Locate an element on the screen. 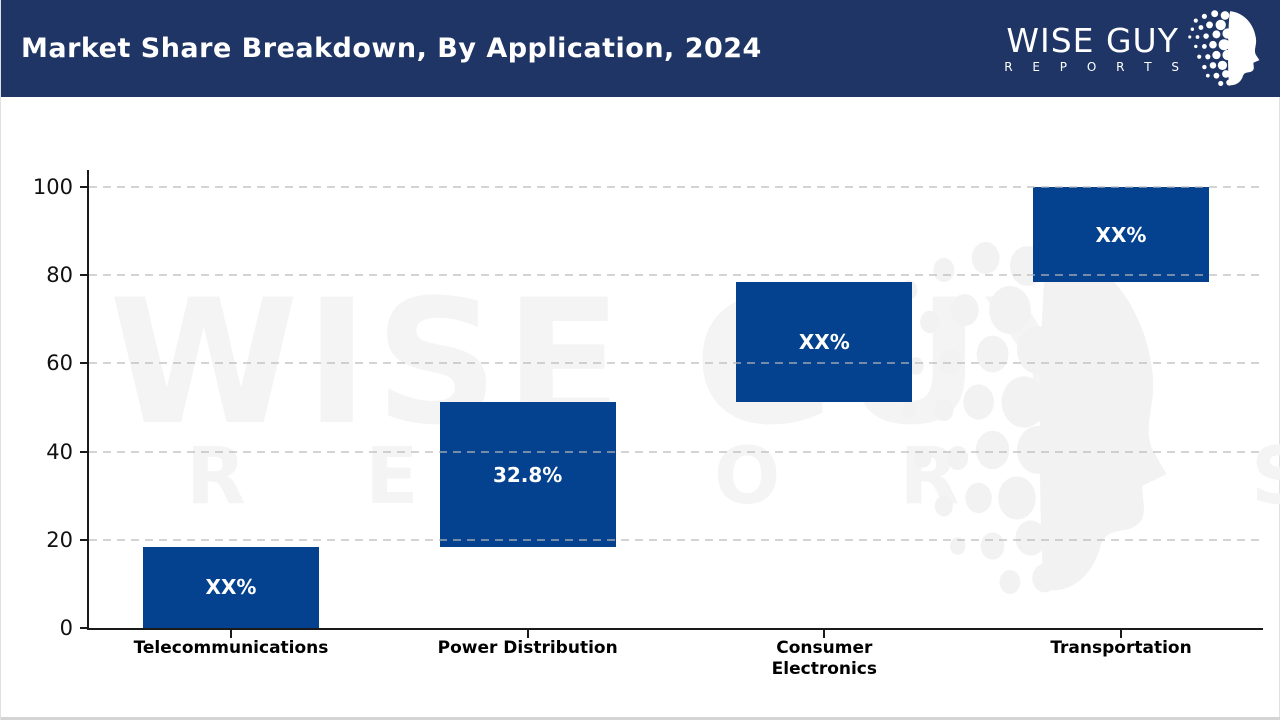 This screenshot has height=720, width=1280. x-category-label: Telecommunications is located at coordinates (231, 648).